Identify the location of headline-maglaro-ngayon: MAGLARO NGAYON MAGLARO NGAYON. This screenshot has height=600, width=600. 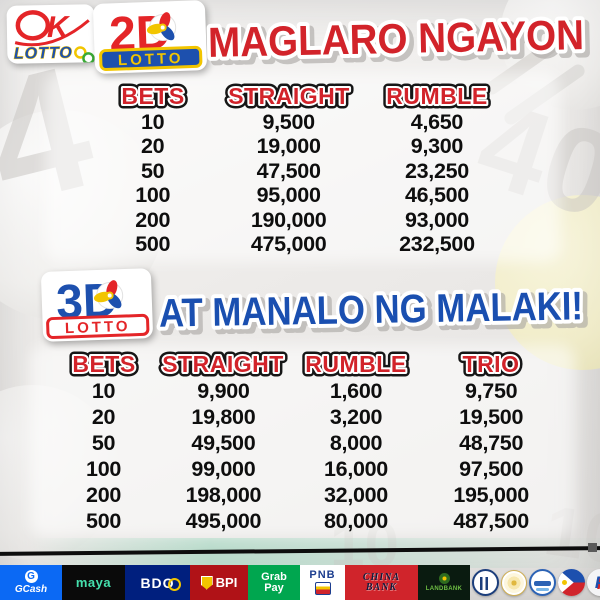
(396, 39).